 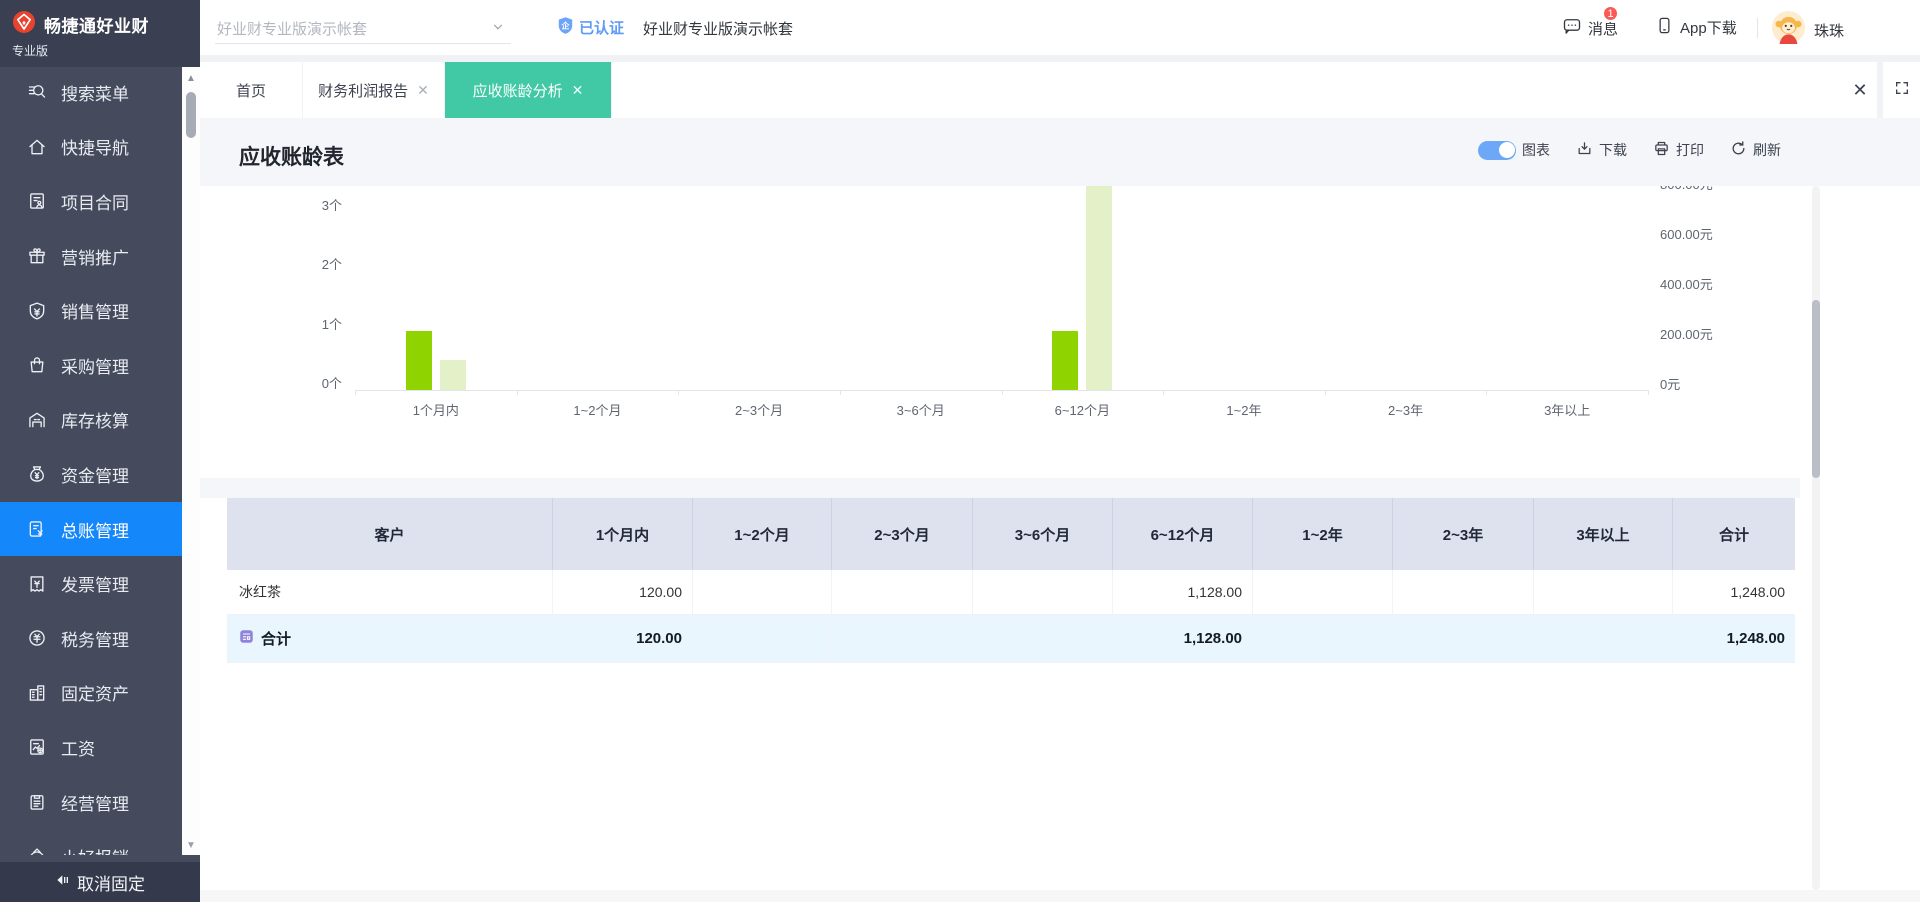 What do you see at coordinates (1678, 150) in the screenshot?
I see `print-button: 打印` at bounding box center [1678, 150].